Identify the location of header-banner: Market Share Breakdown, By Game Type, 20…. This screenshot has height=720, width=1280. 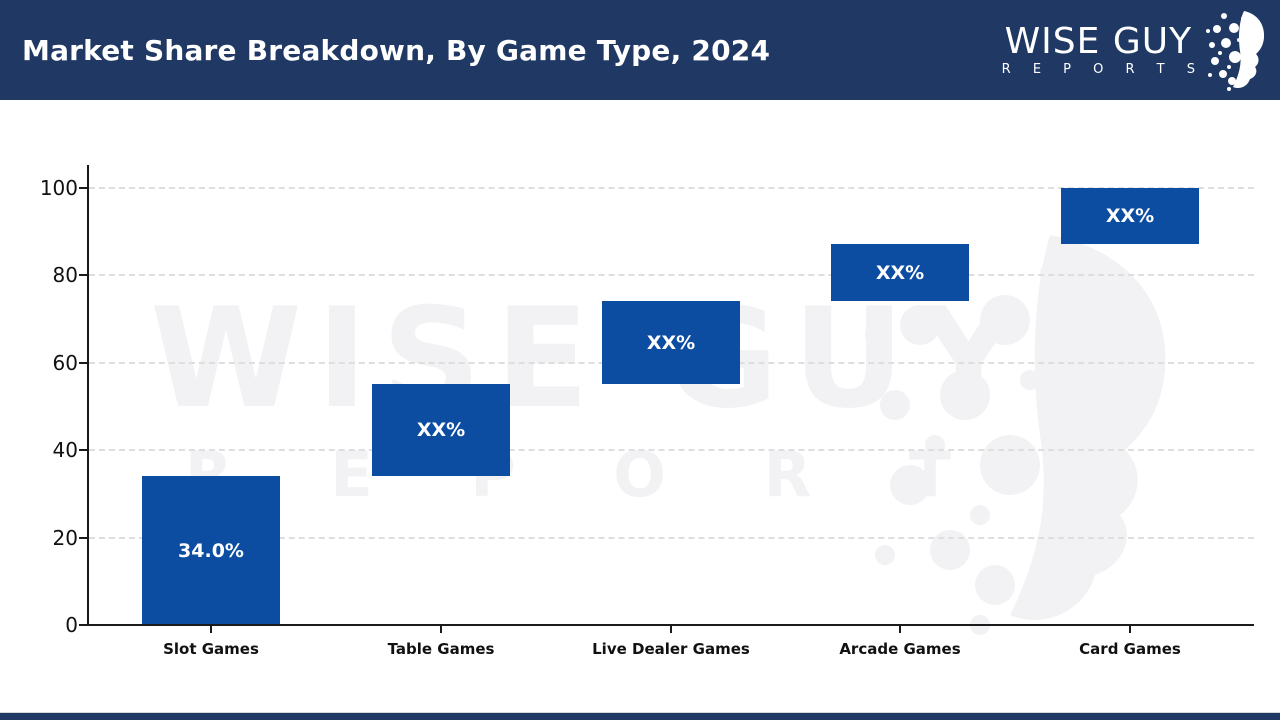
(640, 50).